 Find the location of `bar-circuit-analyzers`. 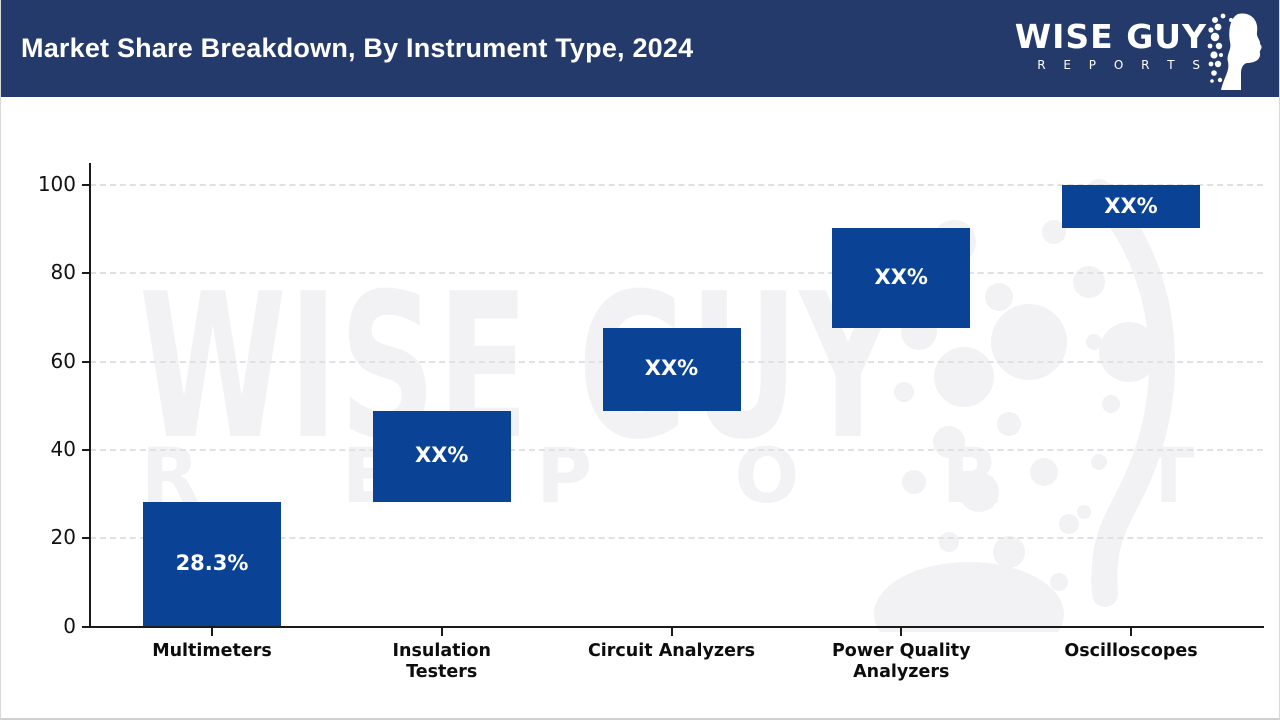

bar-circuit-analyzers is located at coordinates (671, 369).